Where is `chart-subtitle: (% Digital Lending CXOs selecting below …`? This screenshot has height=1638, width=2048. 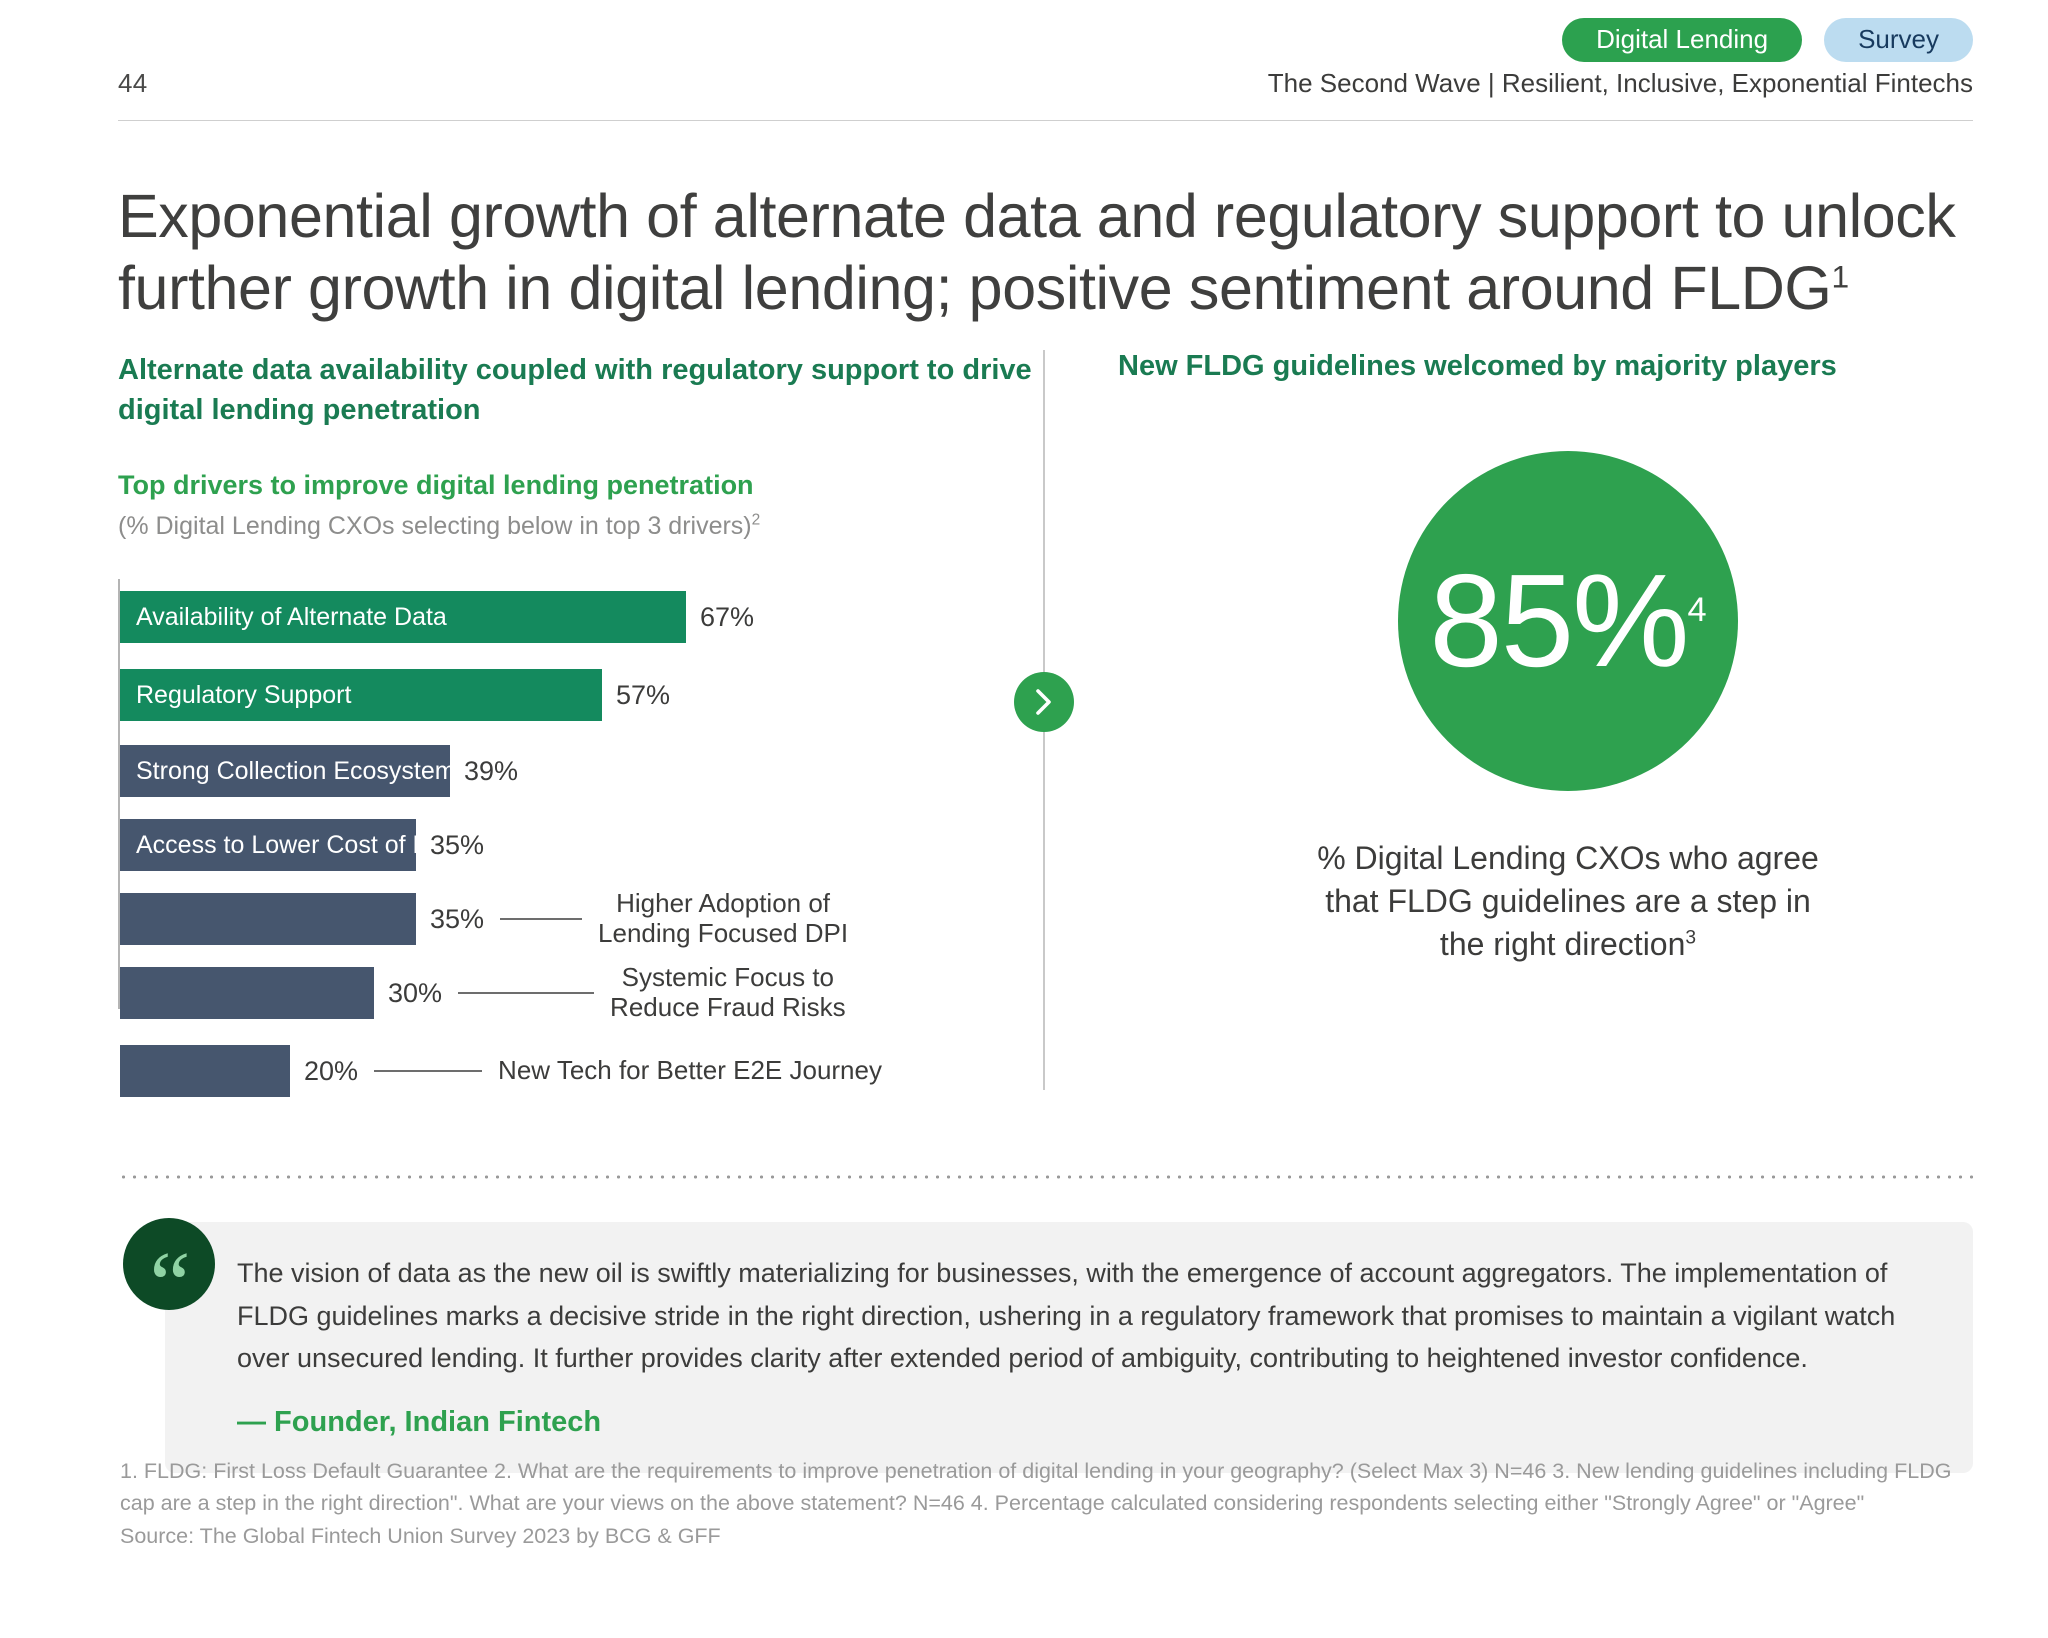
chart-subtitle: (% Digital Lending CXOs selecting below … is located at coordinates (578, 526).